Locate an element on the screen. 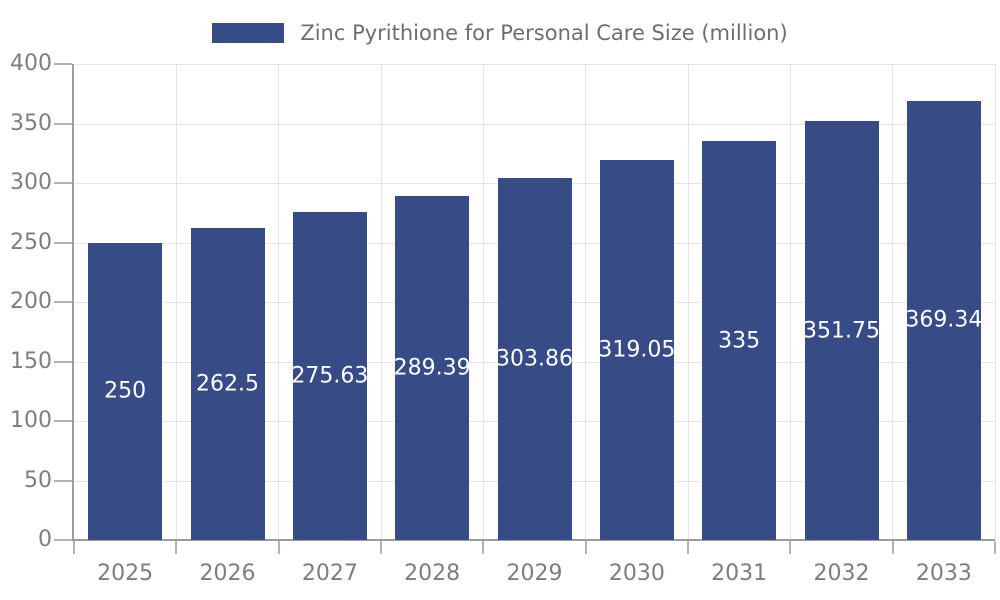 The image size is (1000, 600). bar-2025 is located at coordinates (125, 391).